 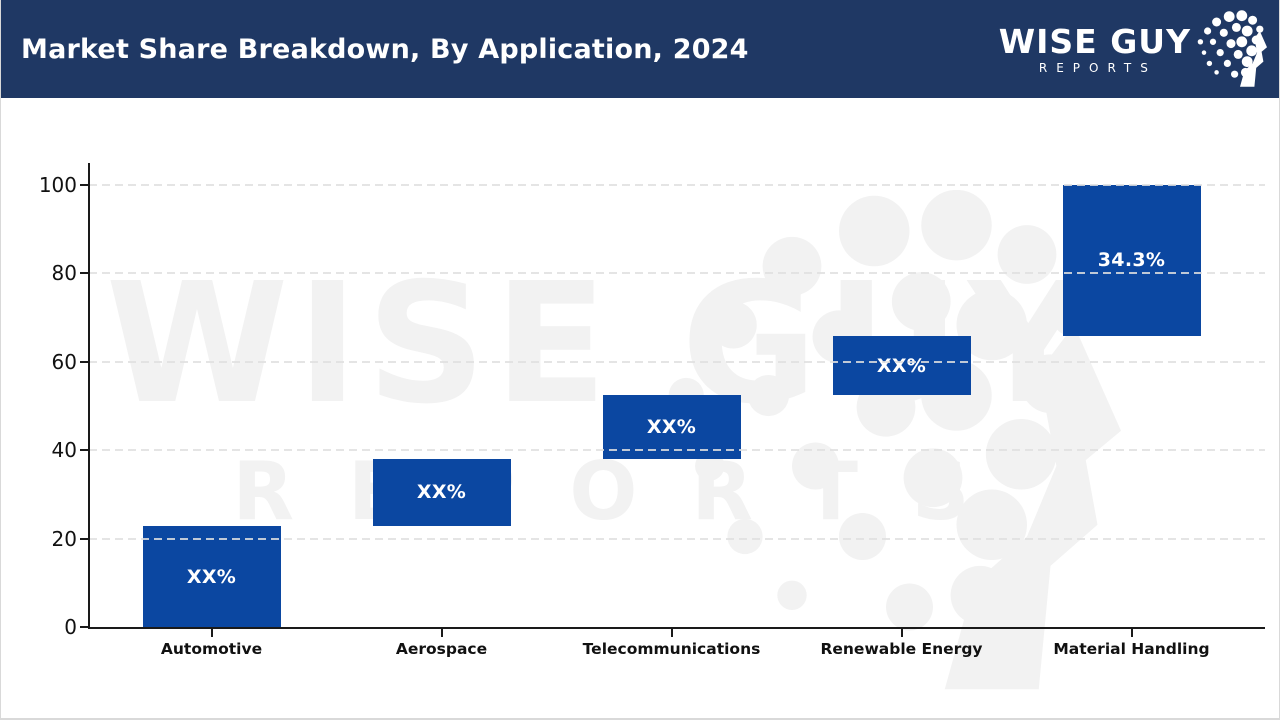 What do you see at coordinates (211, 649) in the screenshot?
I see `x-tick-label-0: Automotive` at bounding box center [211, 649].